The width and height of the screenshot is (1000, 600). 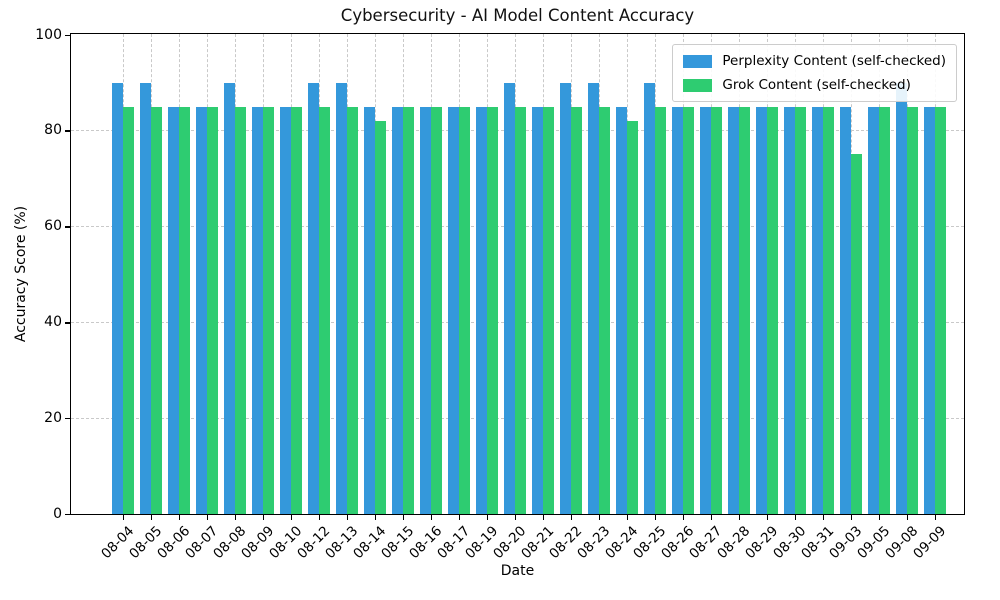 What do you see at coordinates (698, 61) in the screenshot?
I see `legend-swatch-perplexity` at bounding box center [698, 61].